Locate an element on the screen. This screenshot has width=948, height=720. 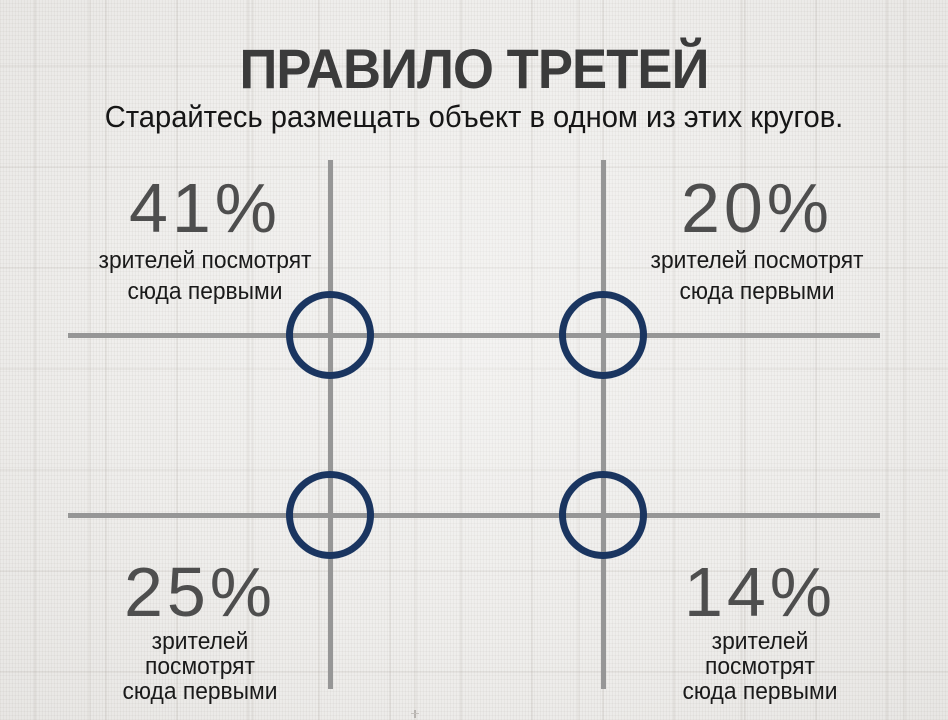
grid-line-horizontal-bottom is located at coordinates (474, 515).